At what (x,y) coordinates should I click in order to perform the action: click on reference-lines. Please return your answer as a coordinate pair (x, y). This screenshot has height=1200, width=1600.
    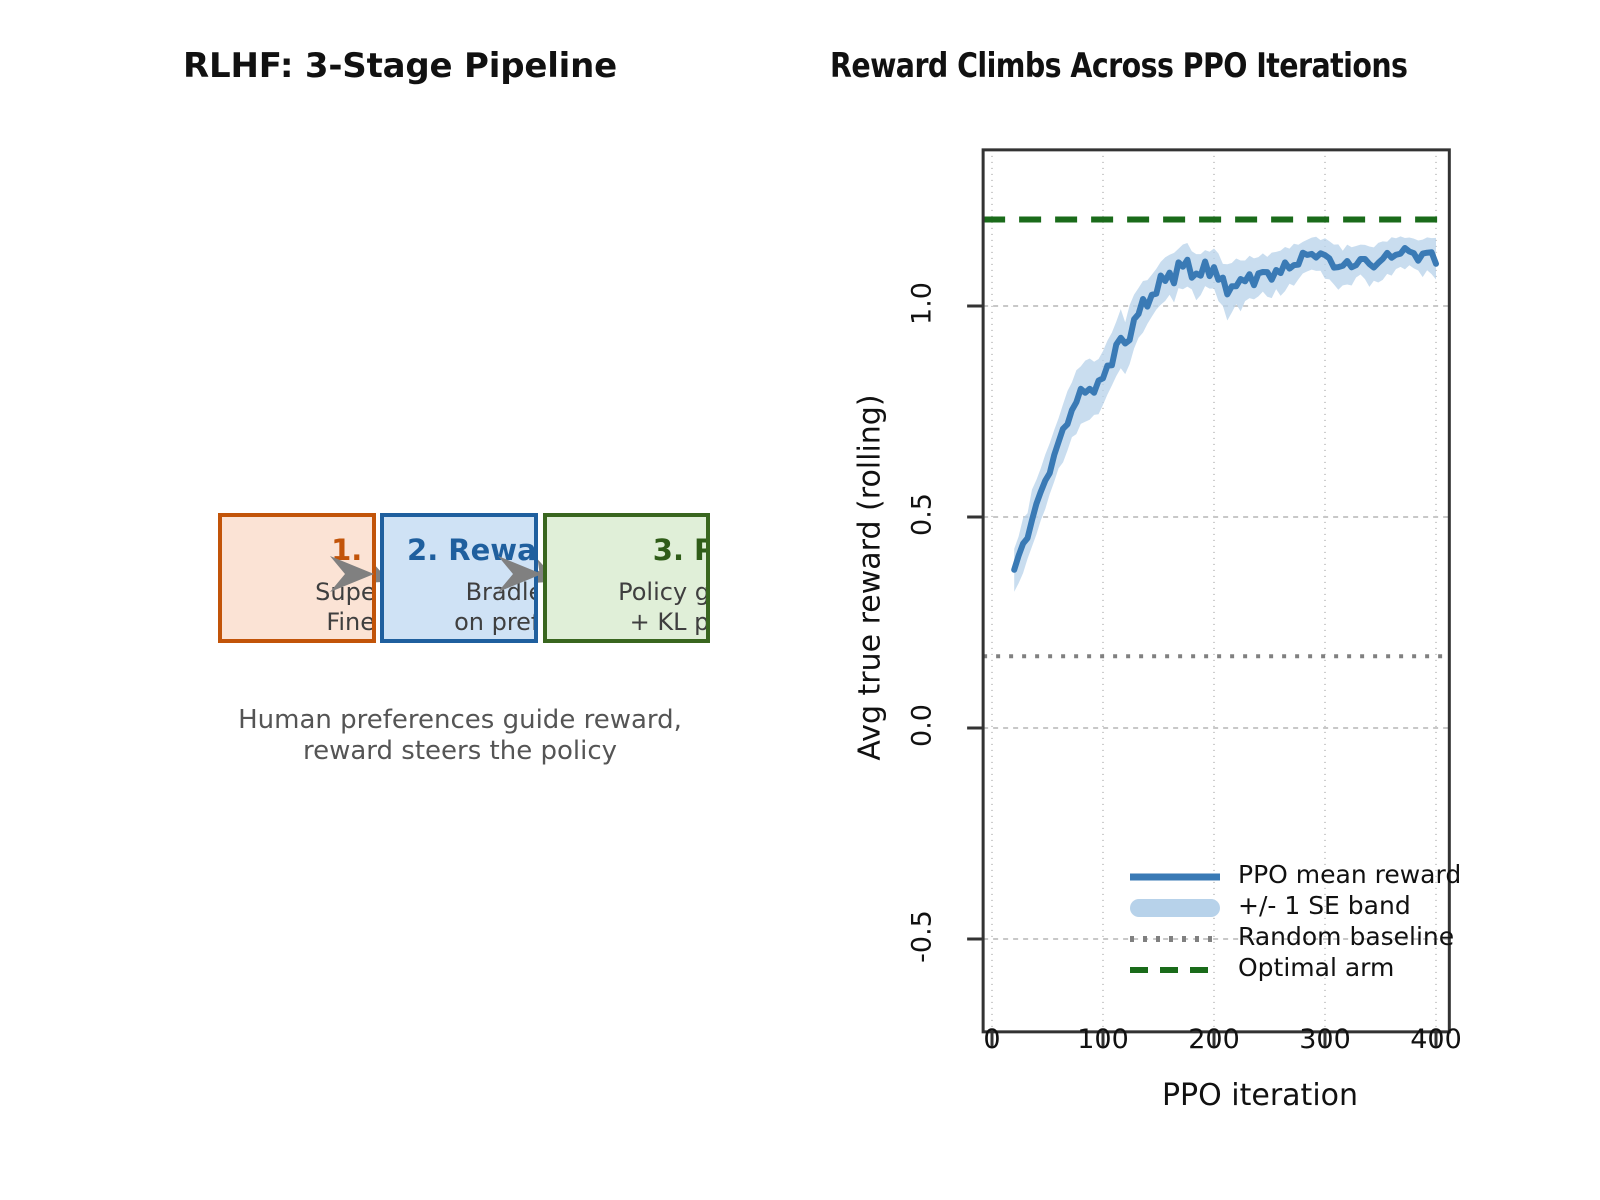
    Looking at the image, I should click on (1216, 437).